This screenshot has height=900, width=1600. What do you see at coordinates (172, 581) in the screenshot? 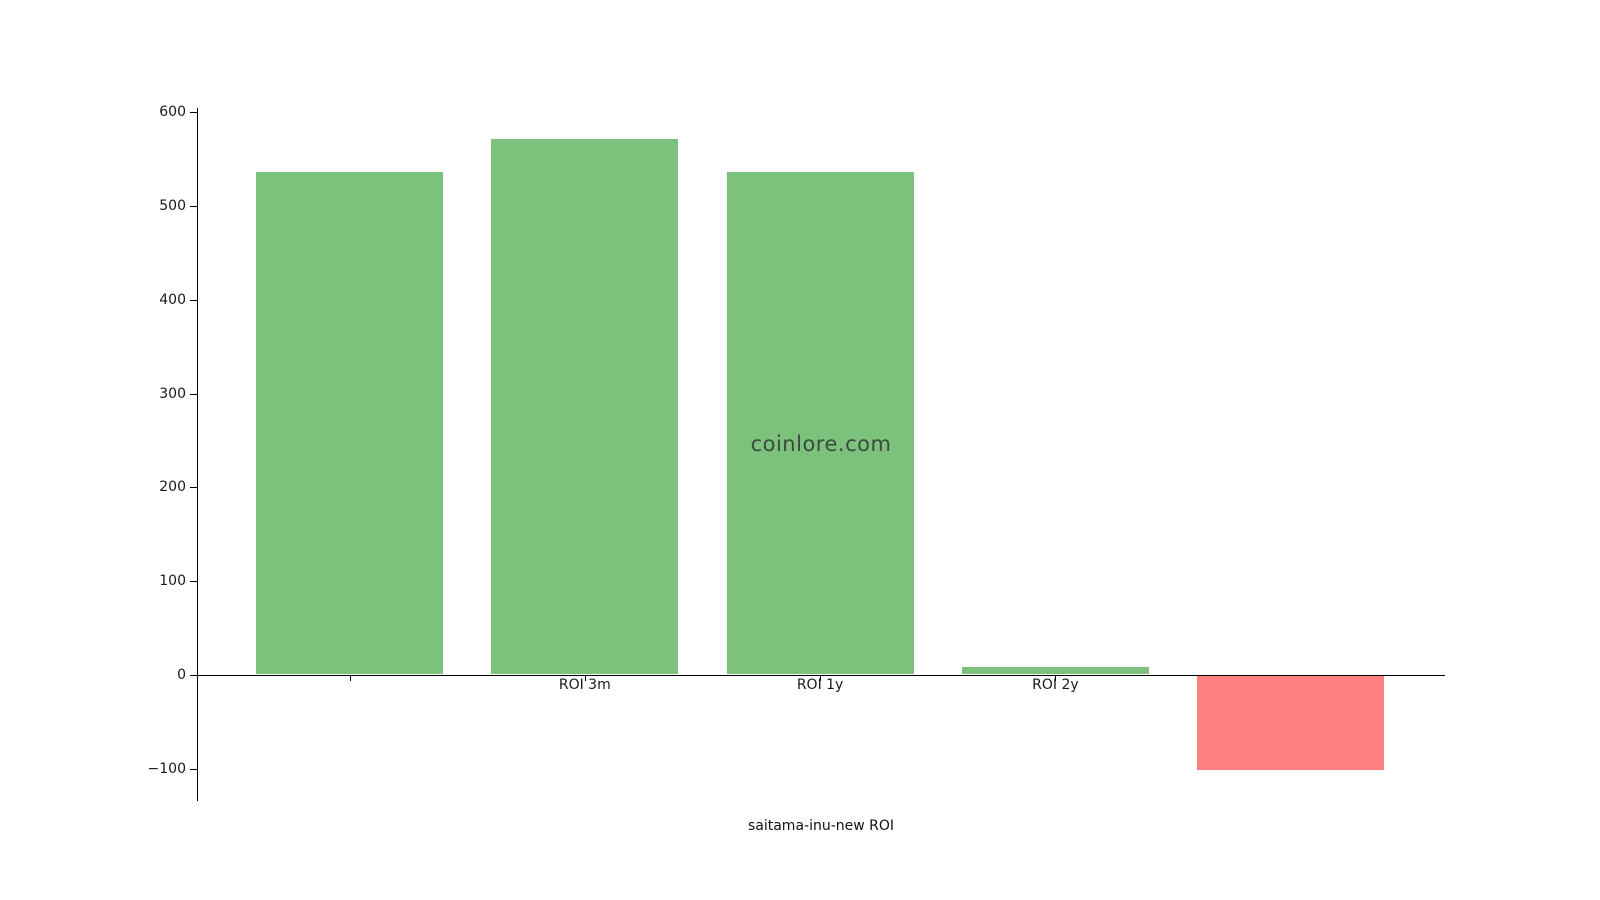
I see `y-tick-label: 100` at bounding box center [172, 581].